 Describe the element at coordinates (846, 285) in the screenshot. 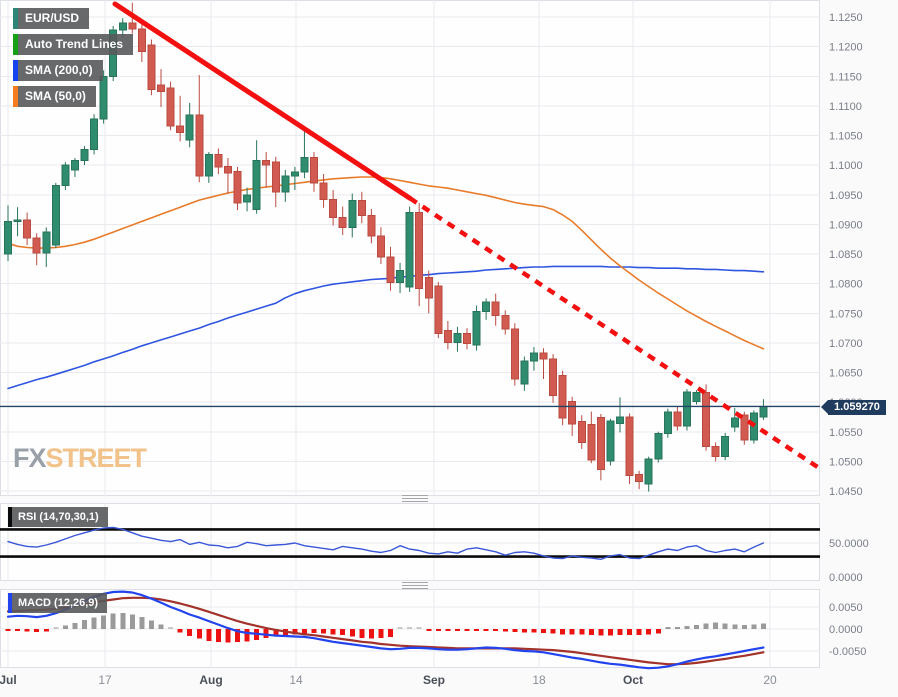

I see `axis-tick-label: 1.0800` at that location.